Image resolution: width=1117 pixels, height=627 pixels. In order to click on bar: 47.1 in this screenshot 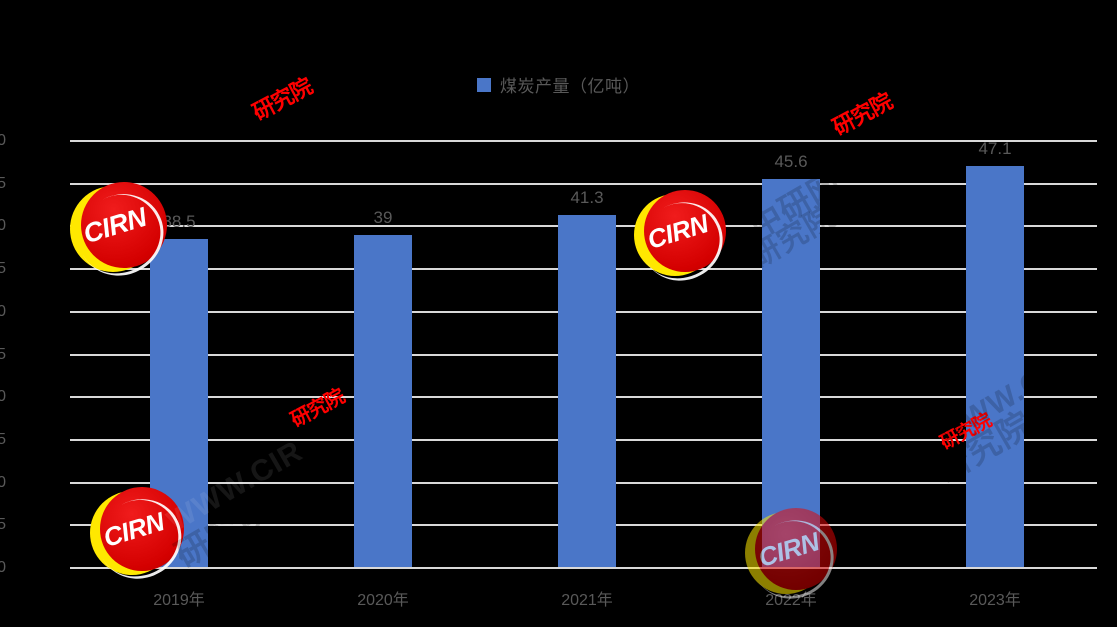, I will do `click(995, 353)`.